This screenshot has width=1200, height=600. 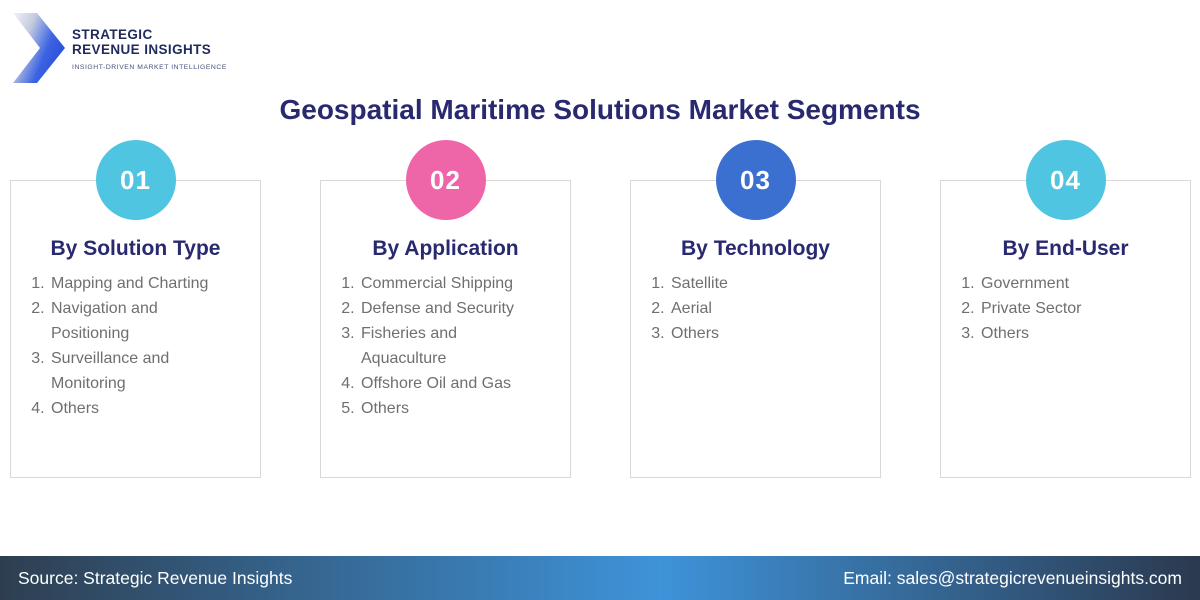 What do you see at coordinates (446, 283) in the screenshot?
I see `list-item: Commercial Shipping` at bounding box center [446, 283].